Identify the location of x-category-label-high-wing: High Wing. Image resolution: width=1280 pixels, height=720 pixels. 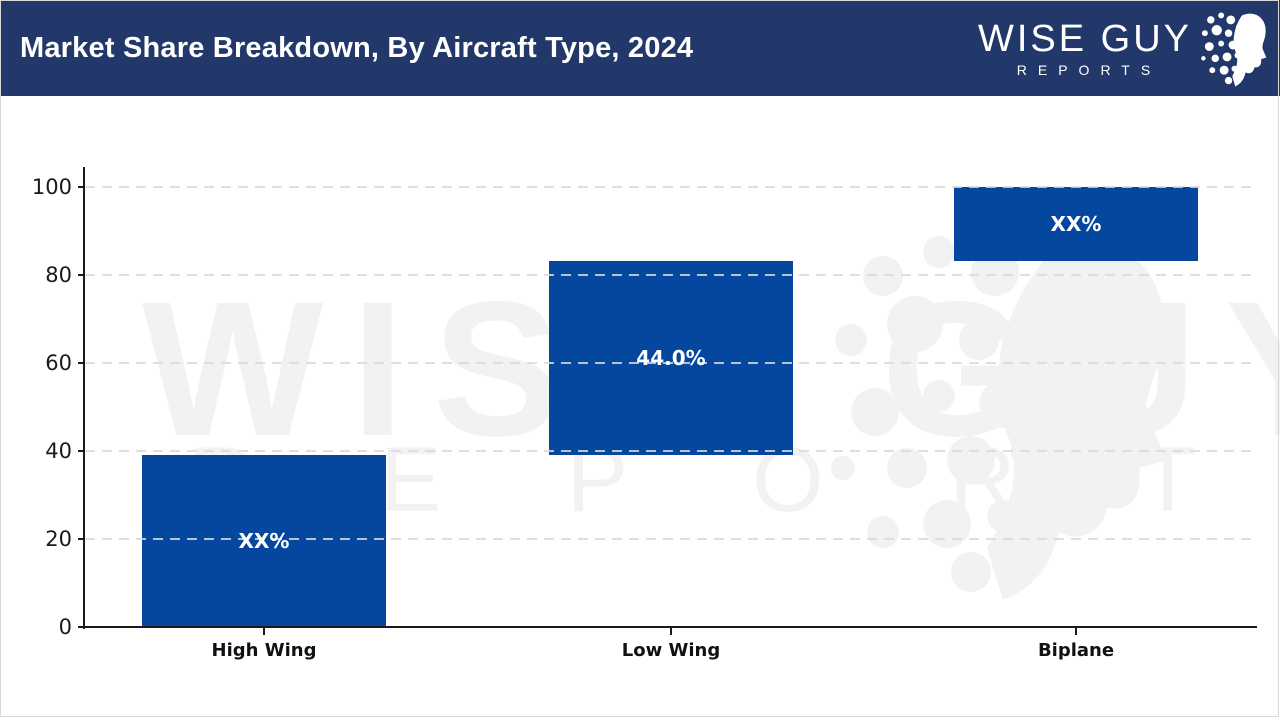
(264, 650).